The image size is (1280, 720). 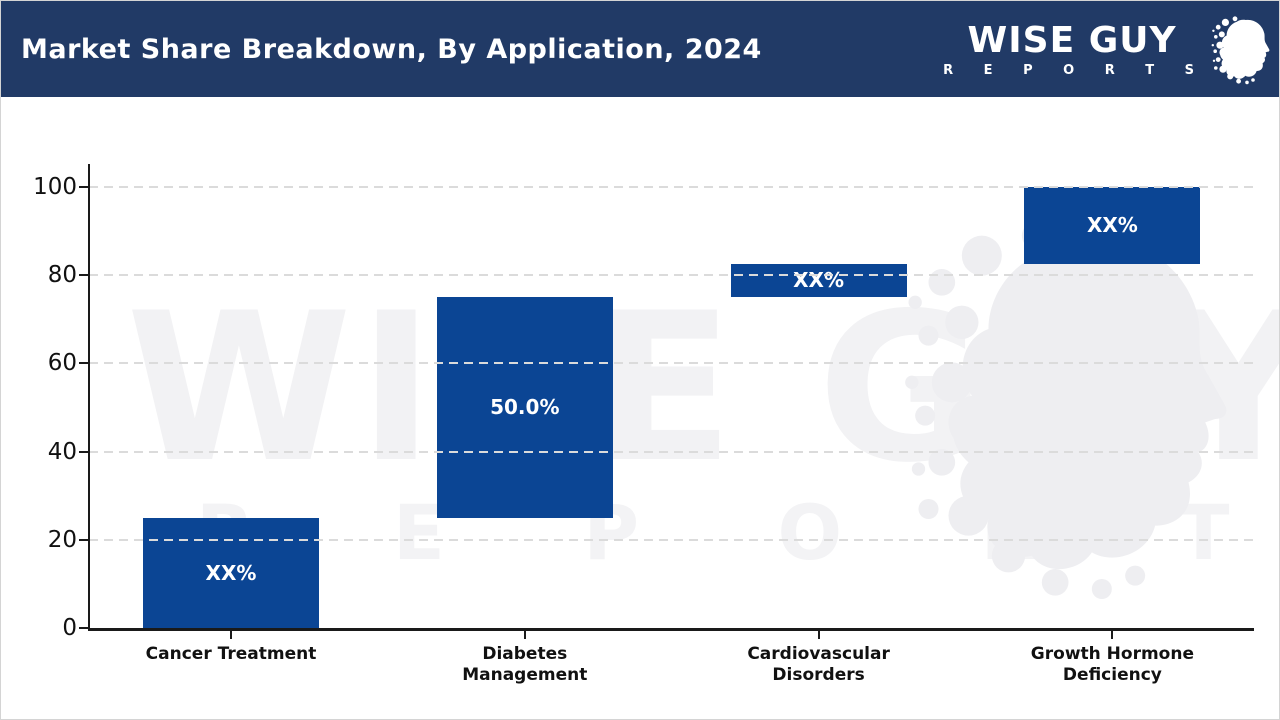 I want to click on brand-subtitle: R E P O R T S, so click(x=1075, y=70).